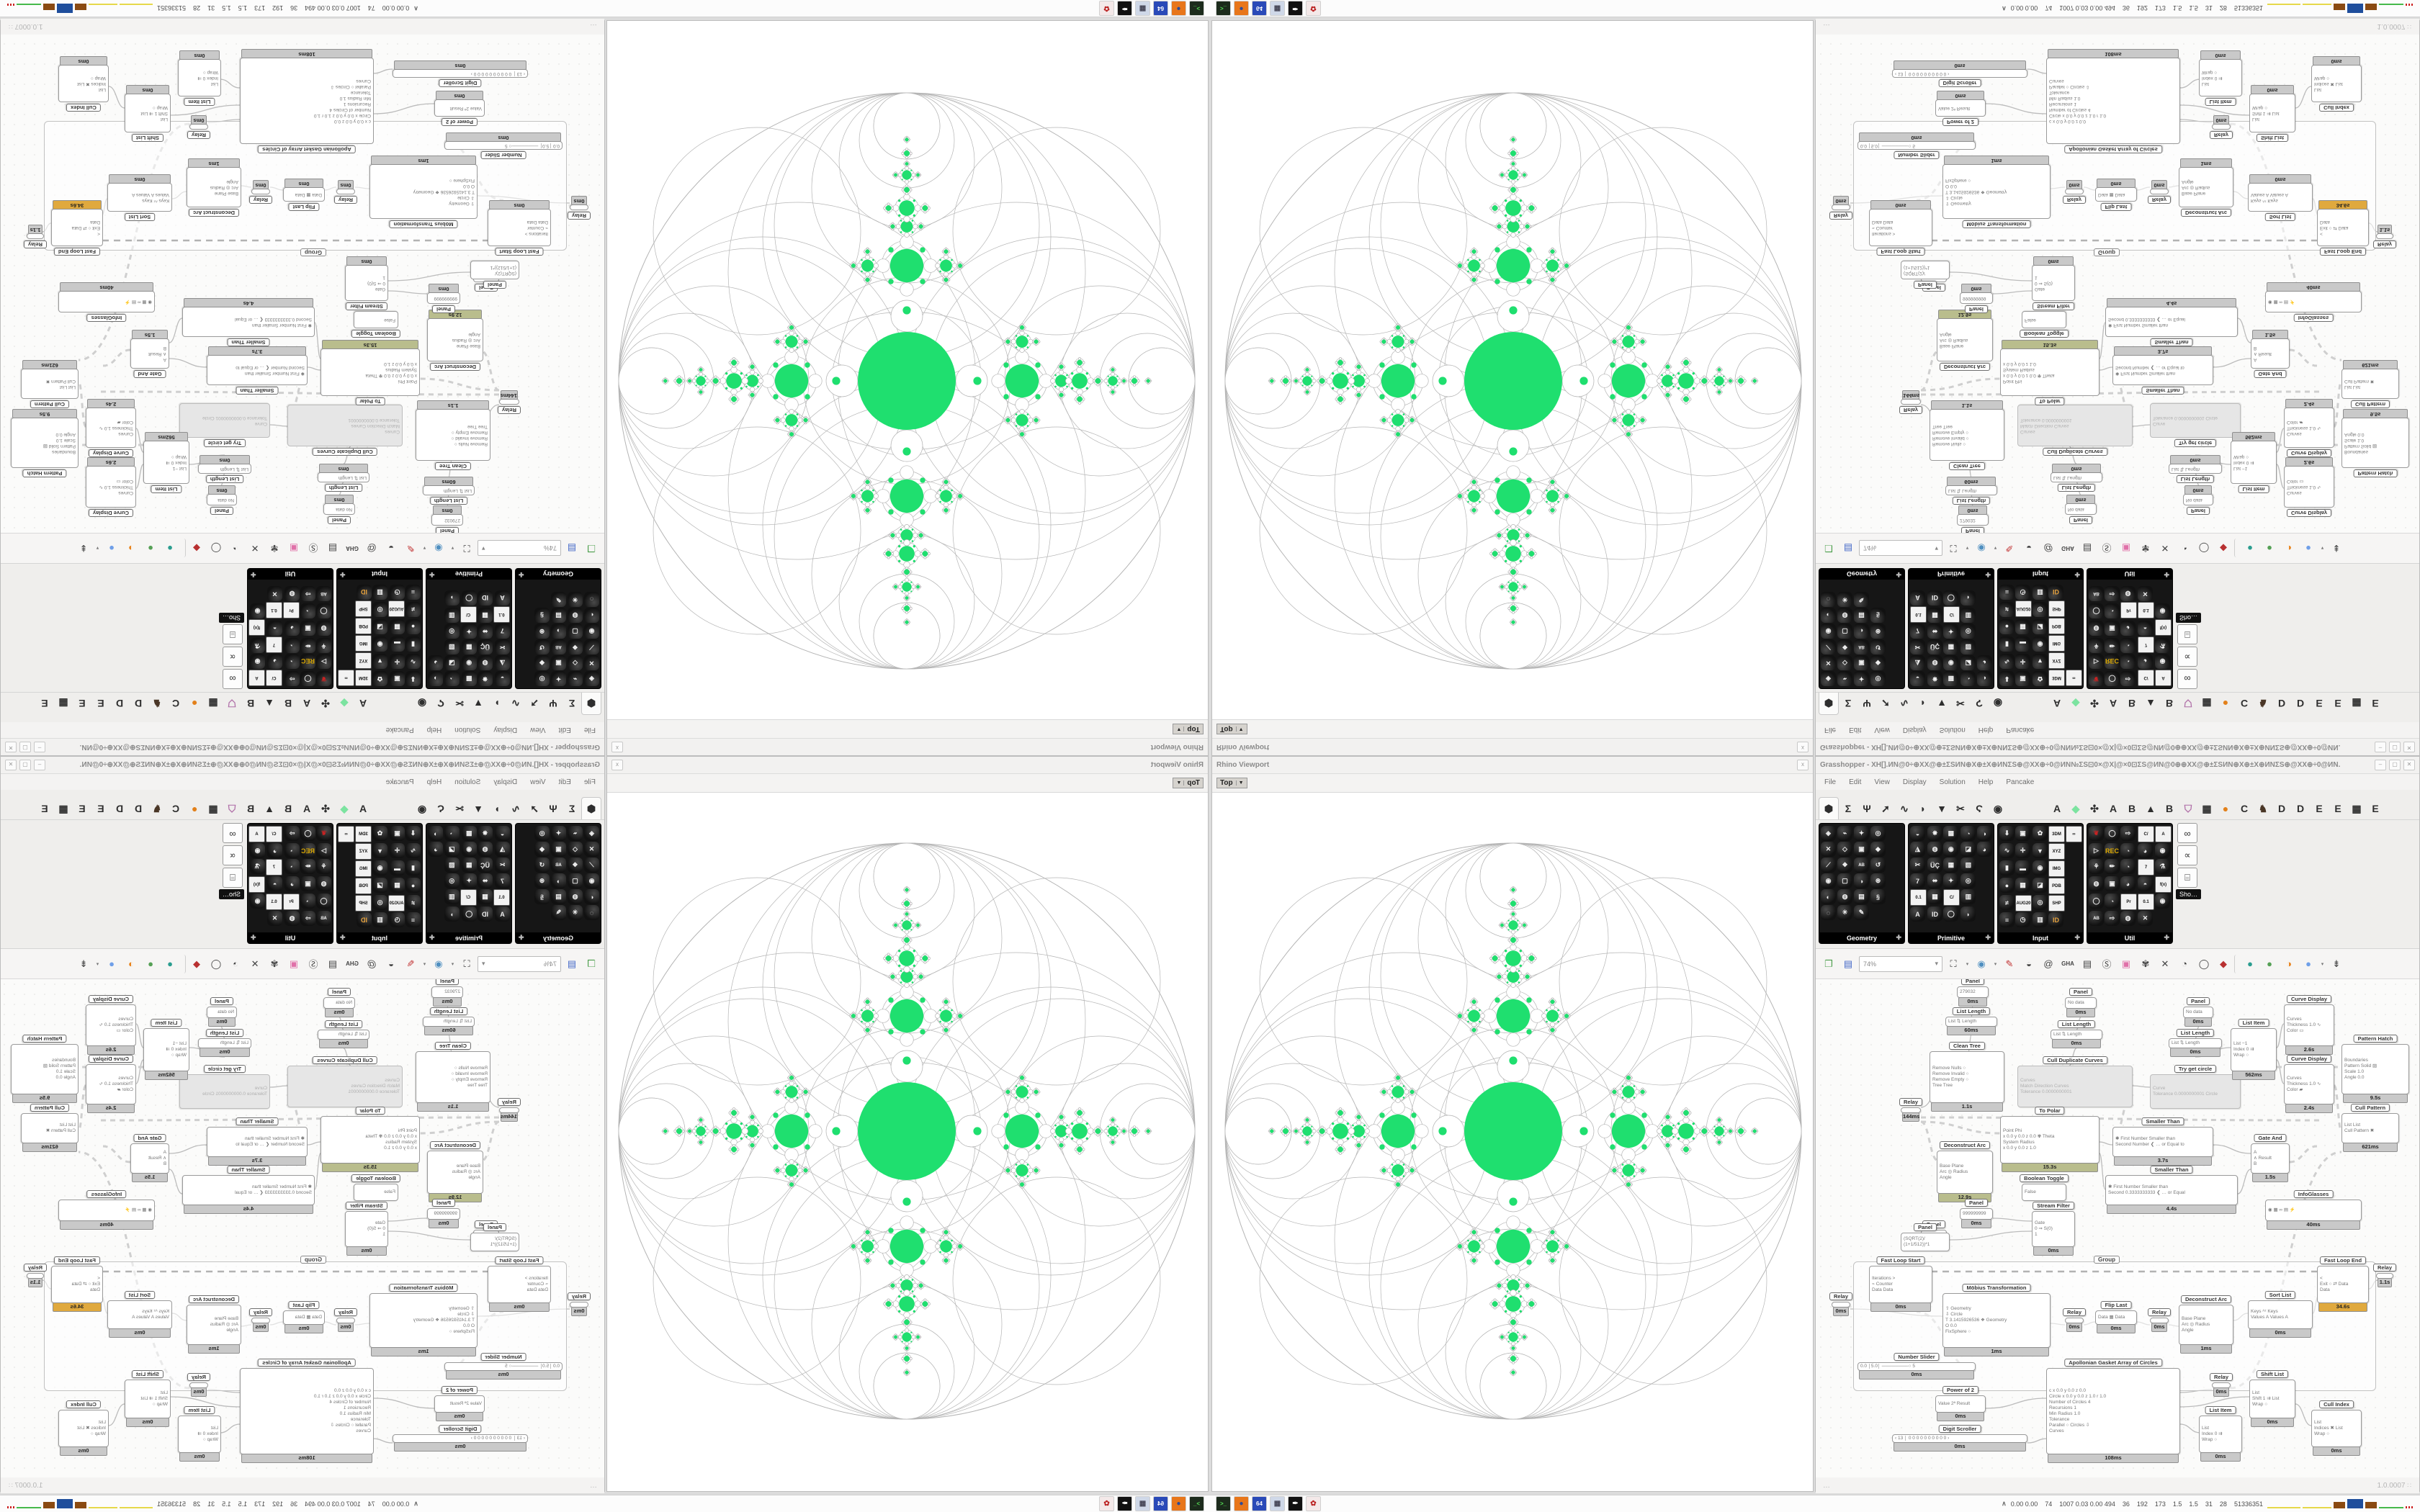 The width and height of the screenshot is (2420, 1512). What do you see at coordinates (2187, 833) in the screenshot?
I see `extra-tool-icon-0: ∞` at bounding box center [2187, 833].